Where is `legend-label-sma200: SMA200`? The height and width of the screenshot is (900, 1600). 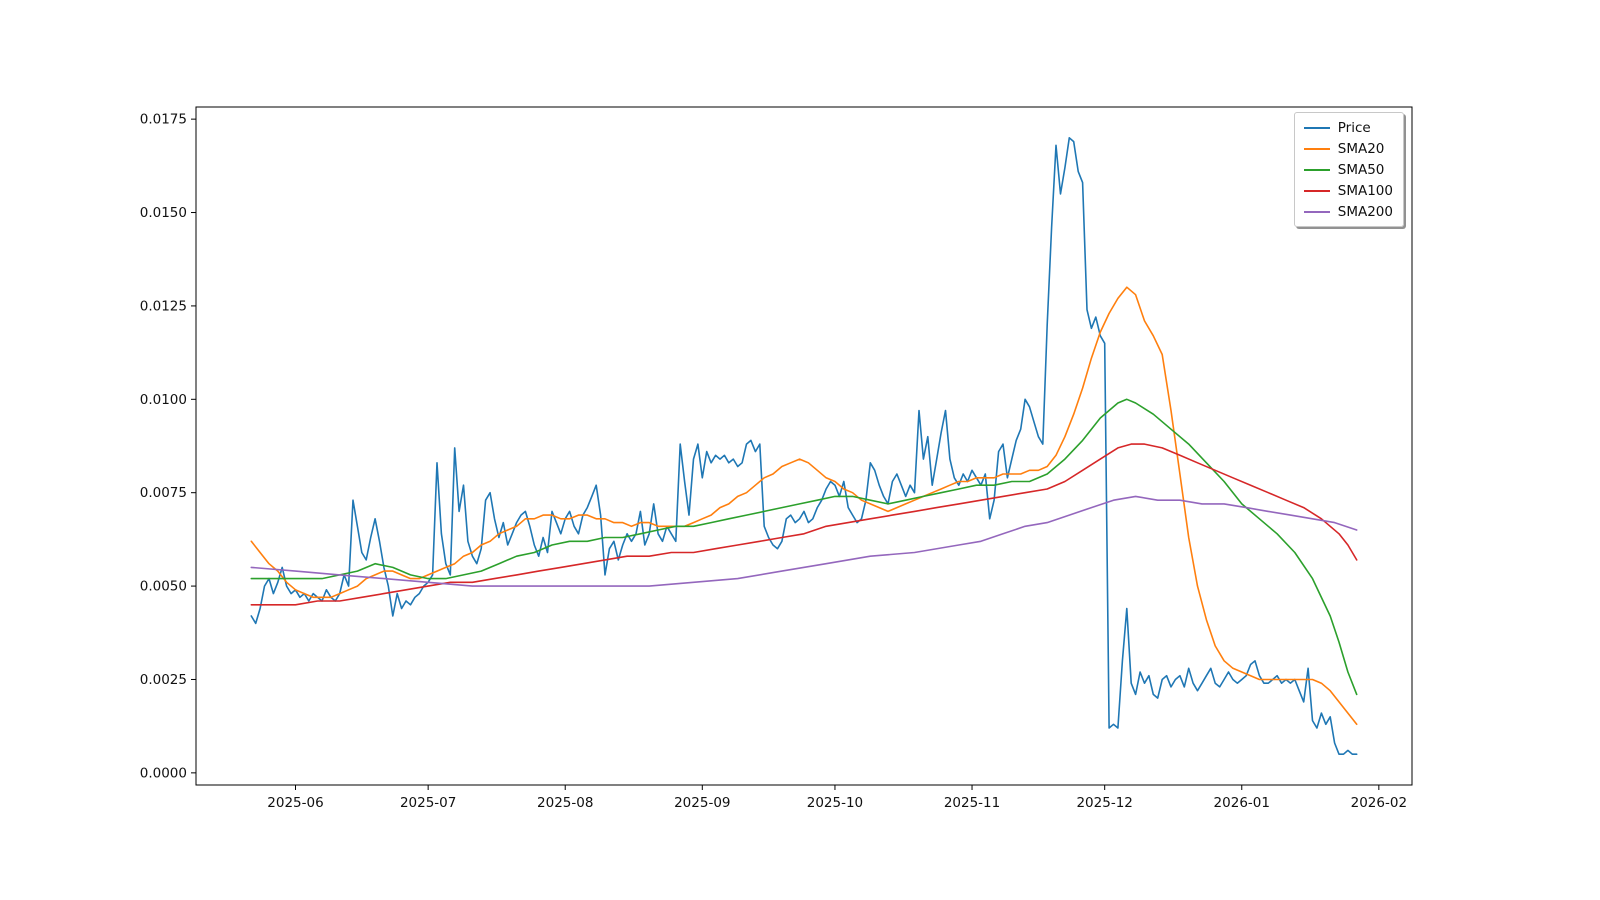
legend-label-sma200: SMA200 is located at coordinates (1365, 211).